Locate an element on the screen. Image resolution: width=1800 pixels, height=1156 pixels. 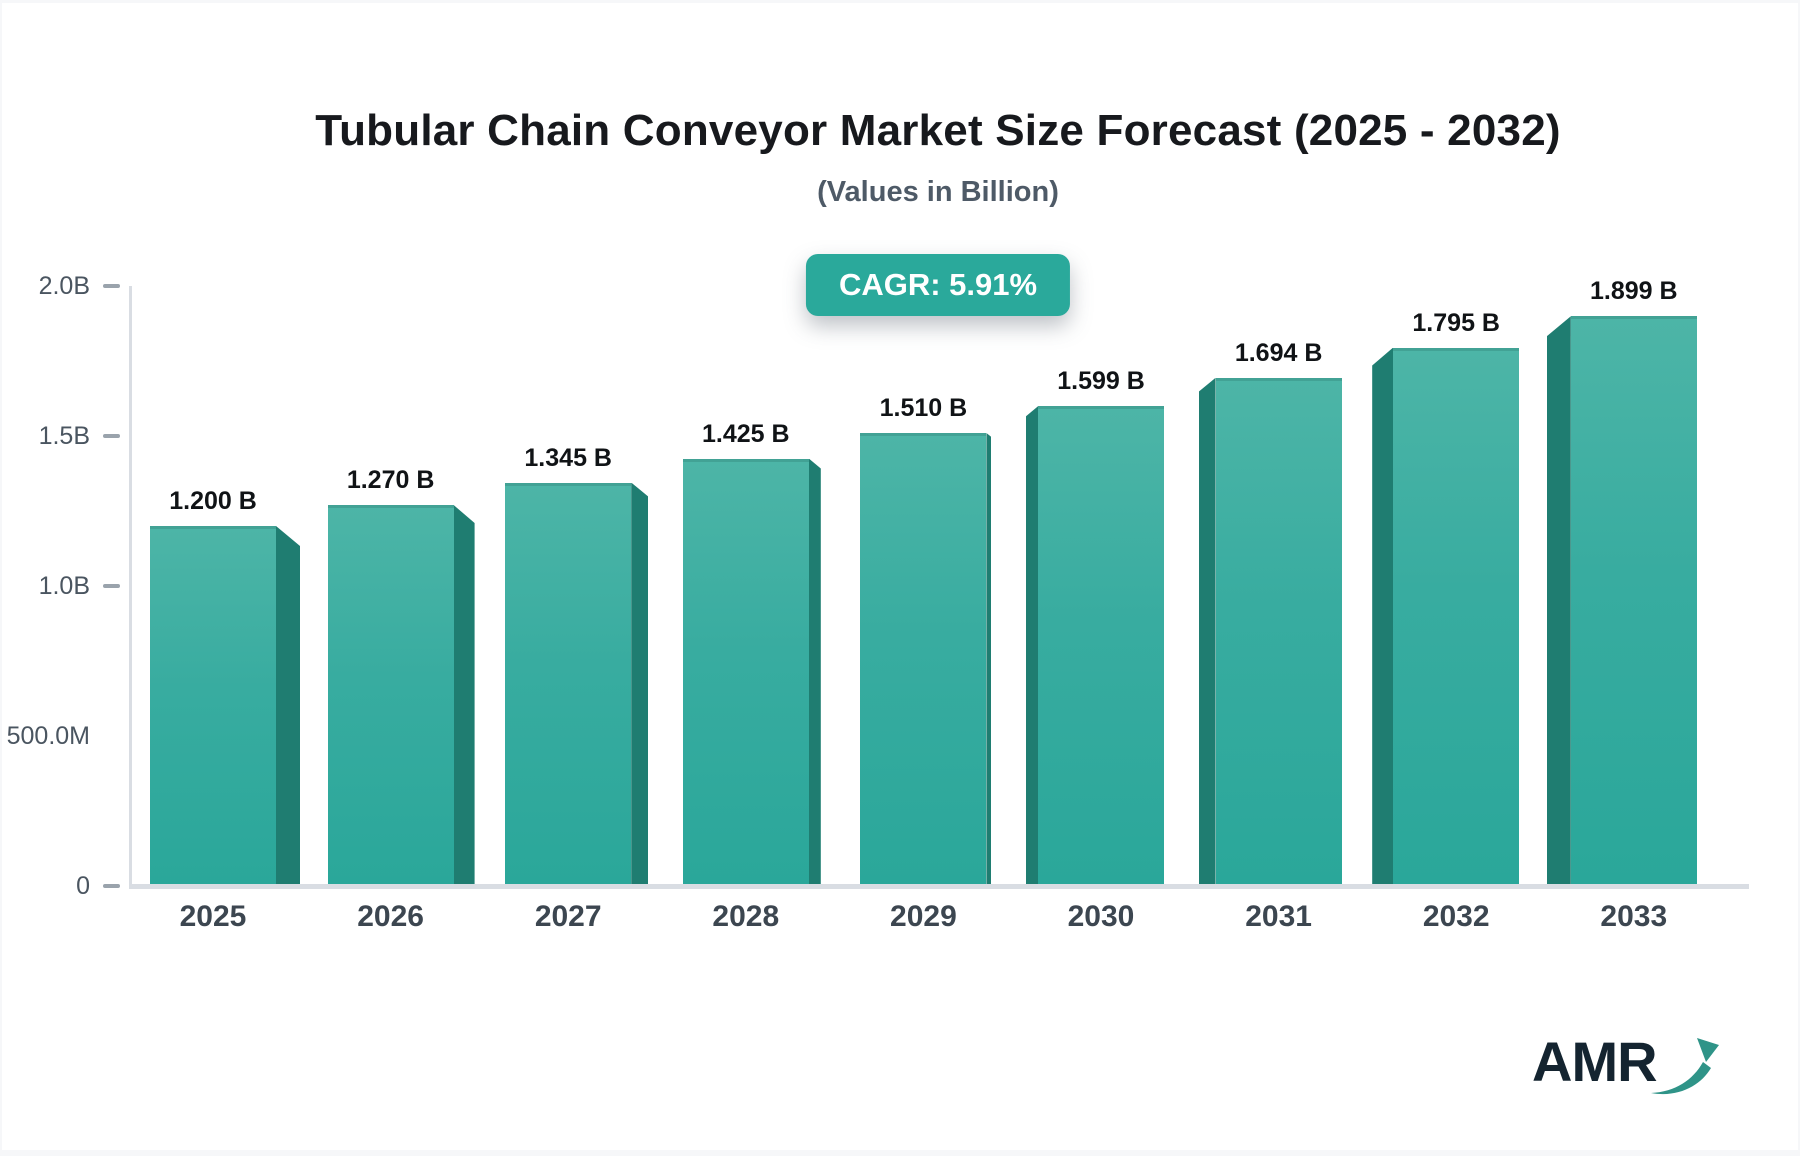
bar-value-label-2031: 1.694 B is located at coordinates (1278, 352).